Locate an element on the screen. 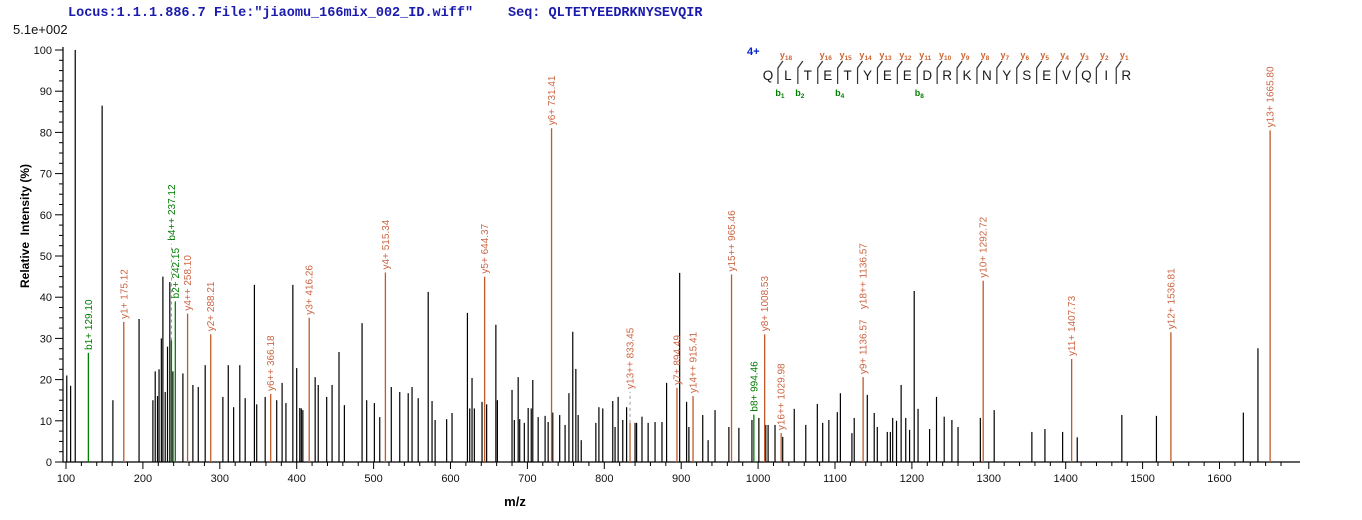 The height and width of the screenshot is (520, 1362). fragment-ion-label: b4++ 237.12 is located at coordinates (172, 212).